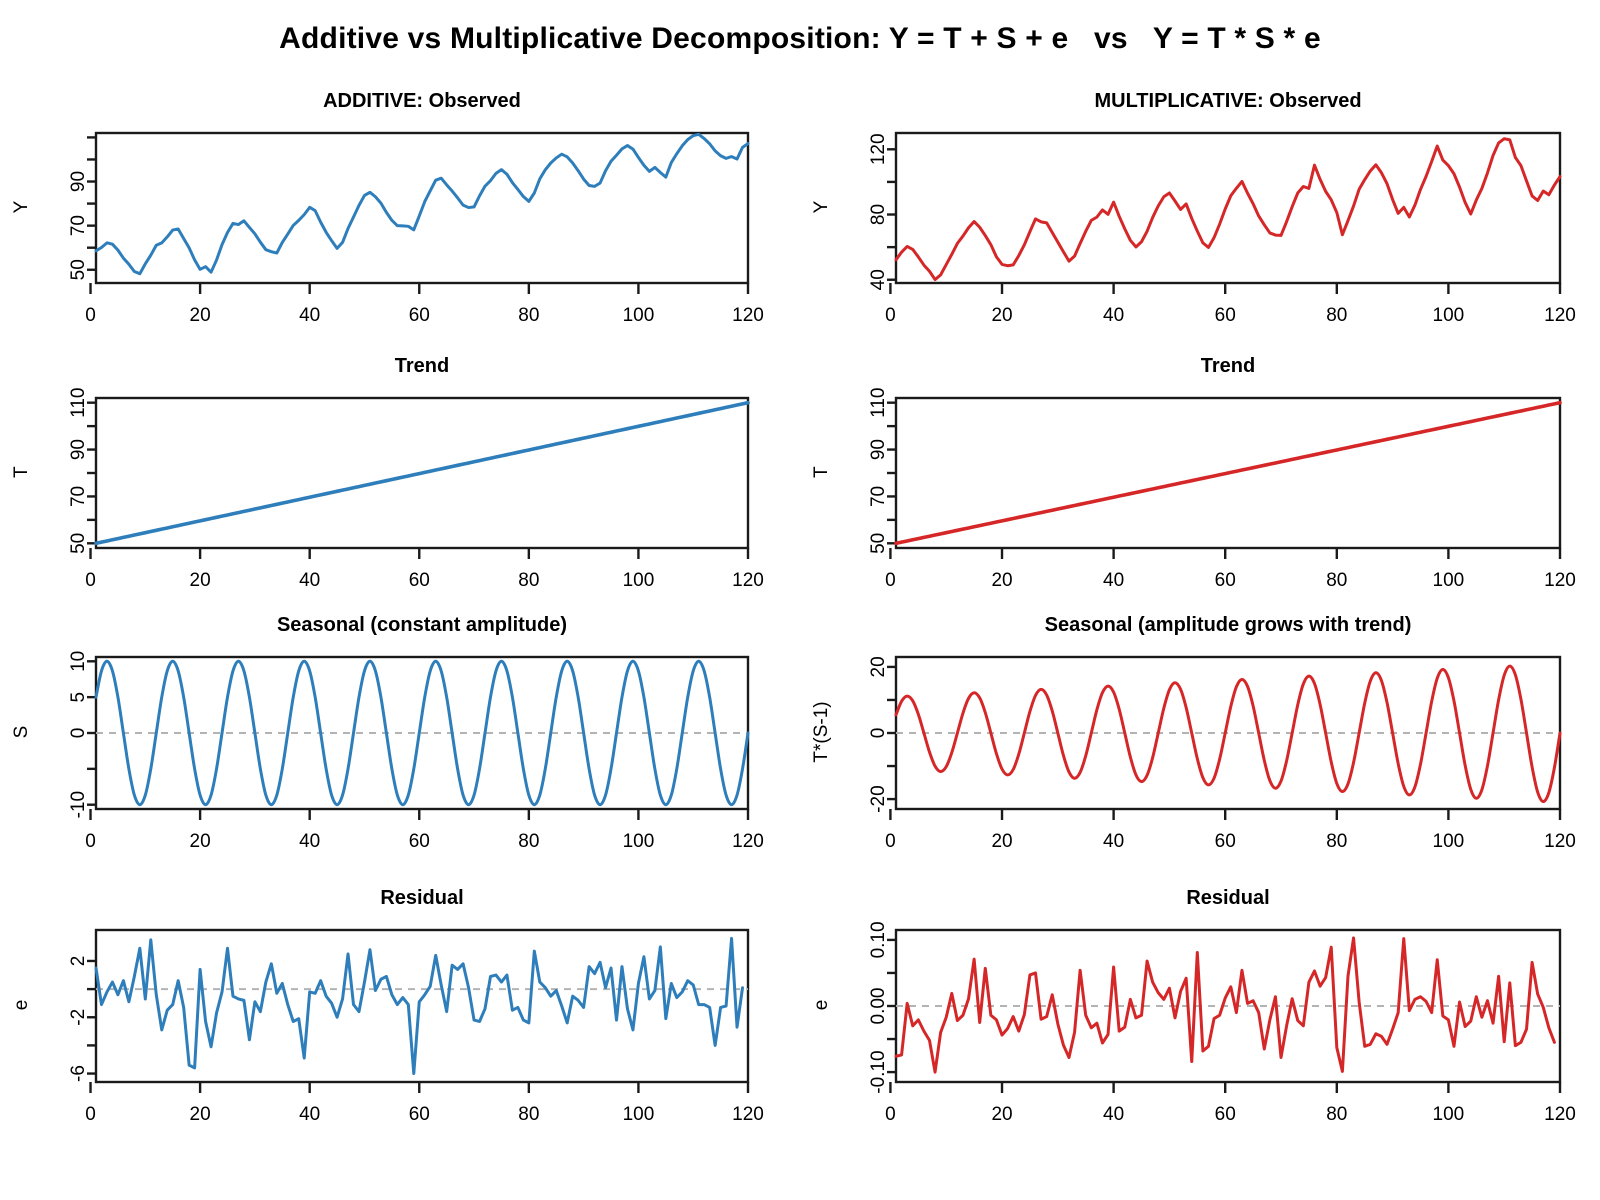  What do you see at coordinates (878, 798) in the screenshot?
I see `y-tick-label: -20` at bounding box center [878, 798].